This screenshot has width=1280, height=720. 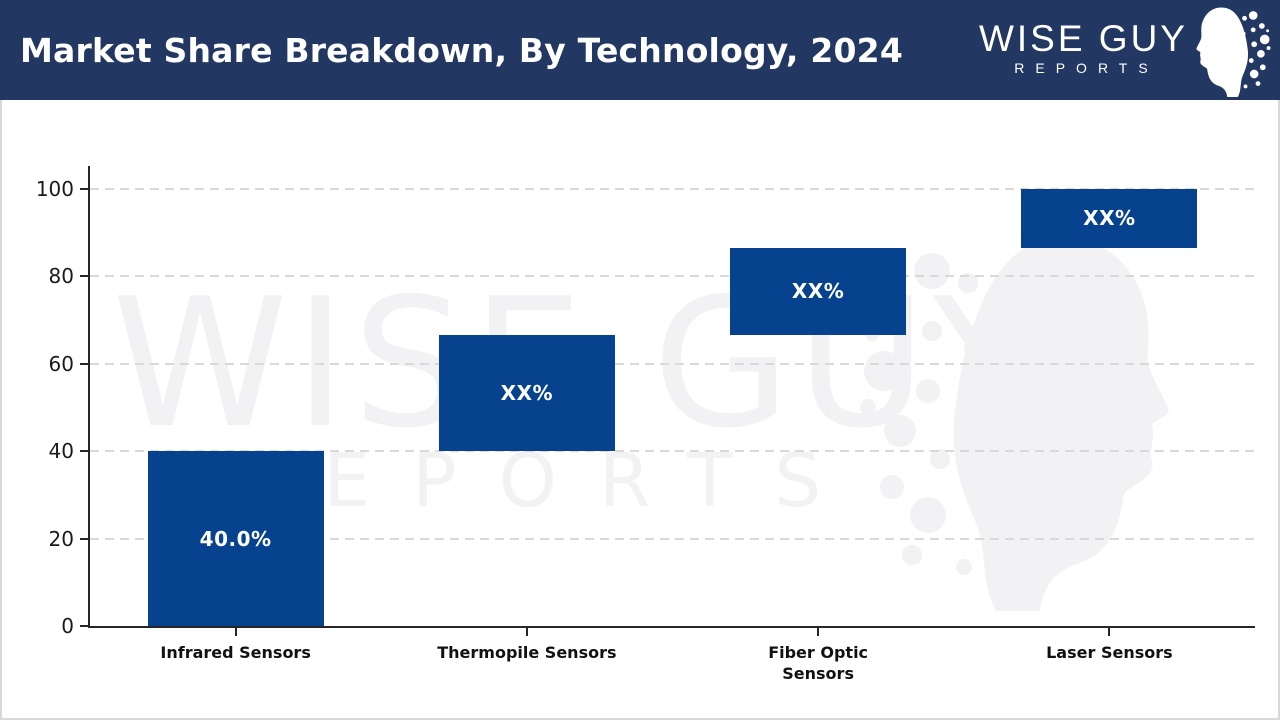 I want to click on x-tick-label: Thermopile Sensors, so click(x=527, y=652).